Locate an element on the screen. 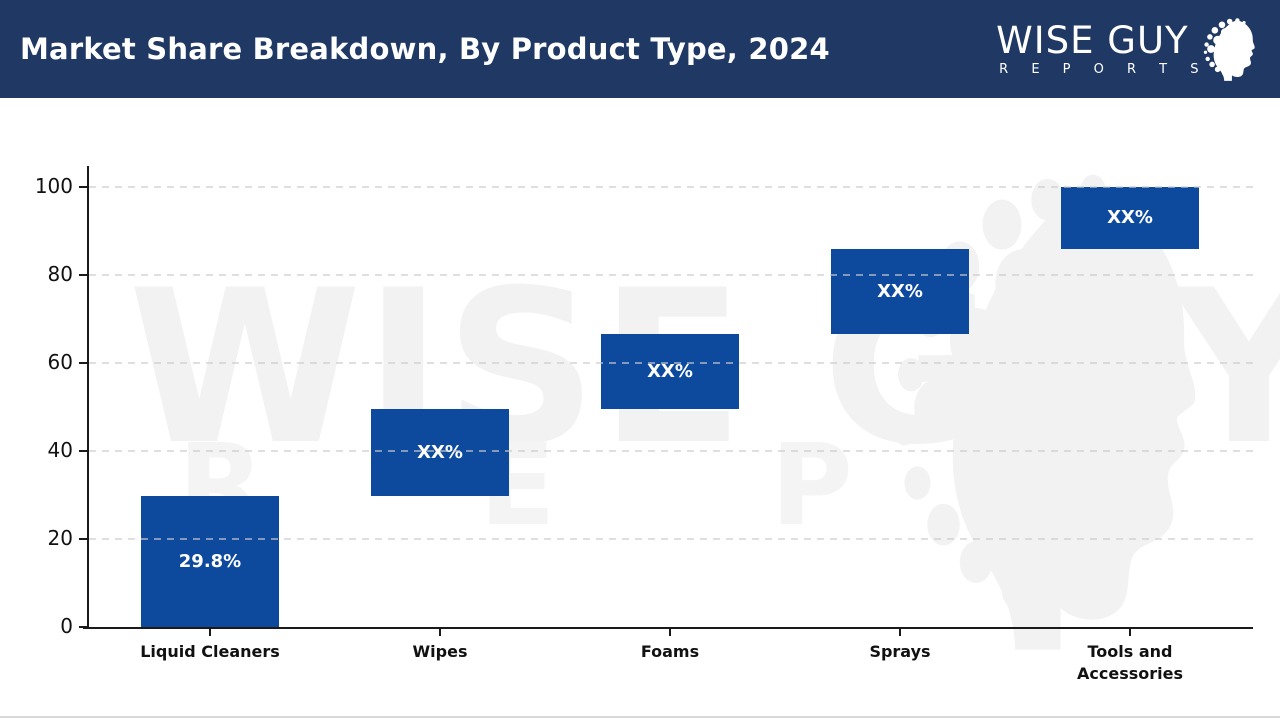 This screenshot has width=1280, height=720. y-tick-label: 0 is located at coordinates (66, 626).